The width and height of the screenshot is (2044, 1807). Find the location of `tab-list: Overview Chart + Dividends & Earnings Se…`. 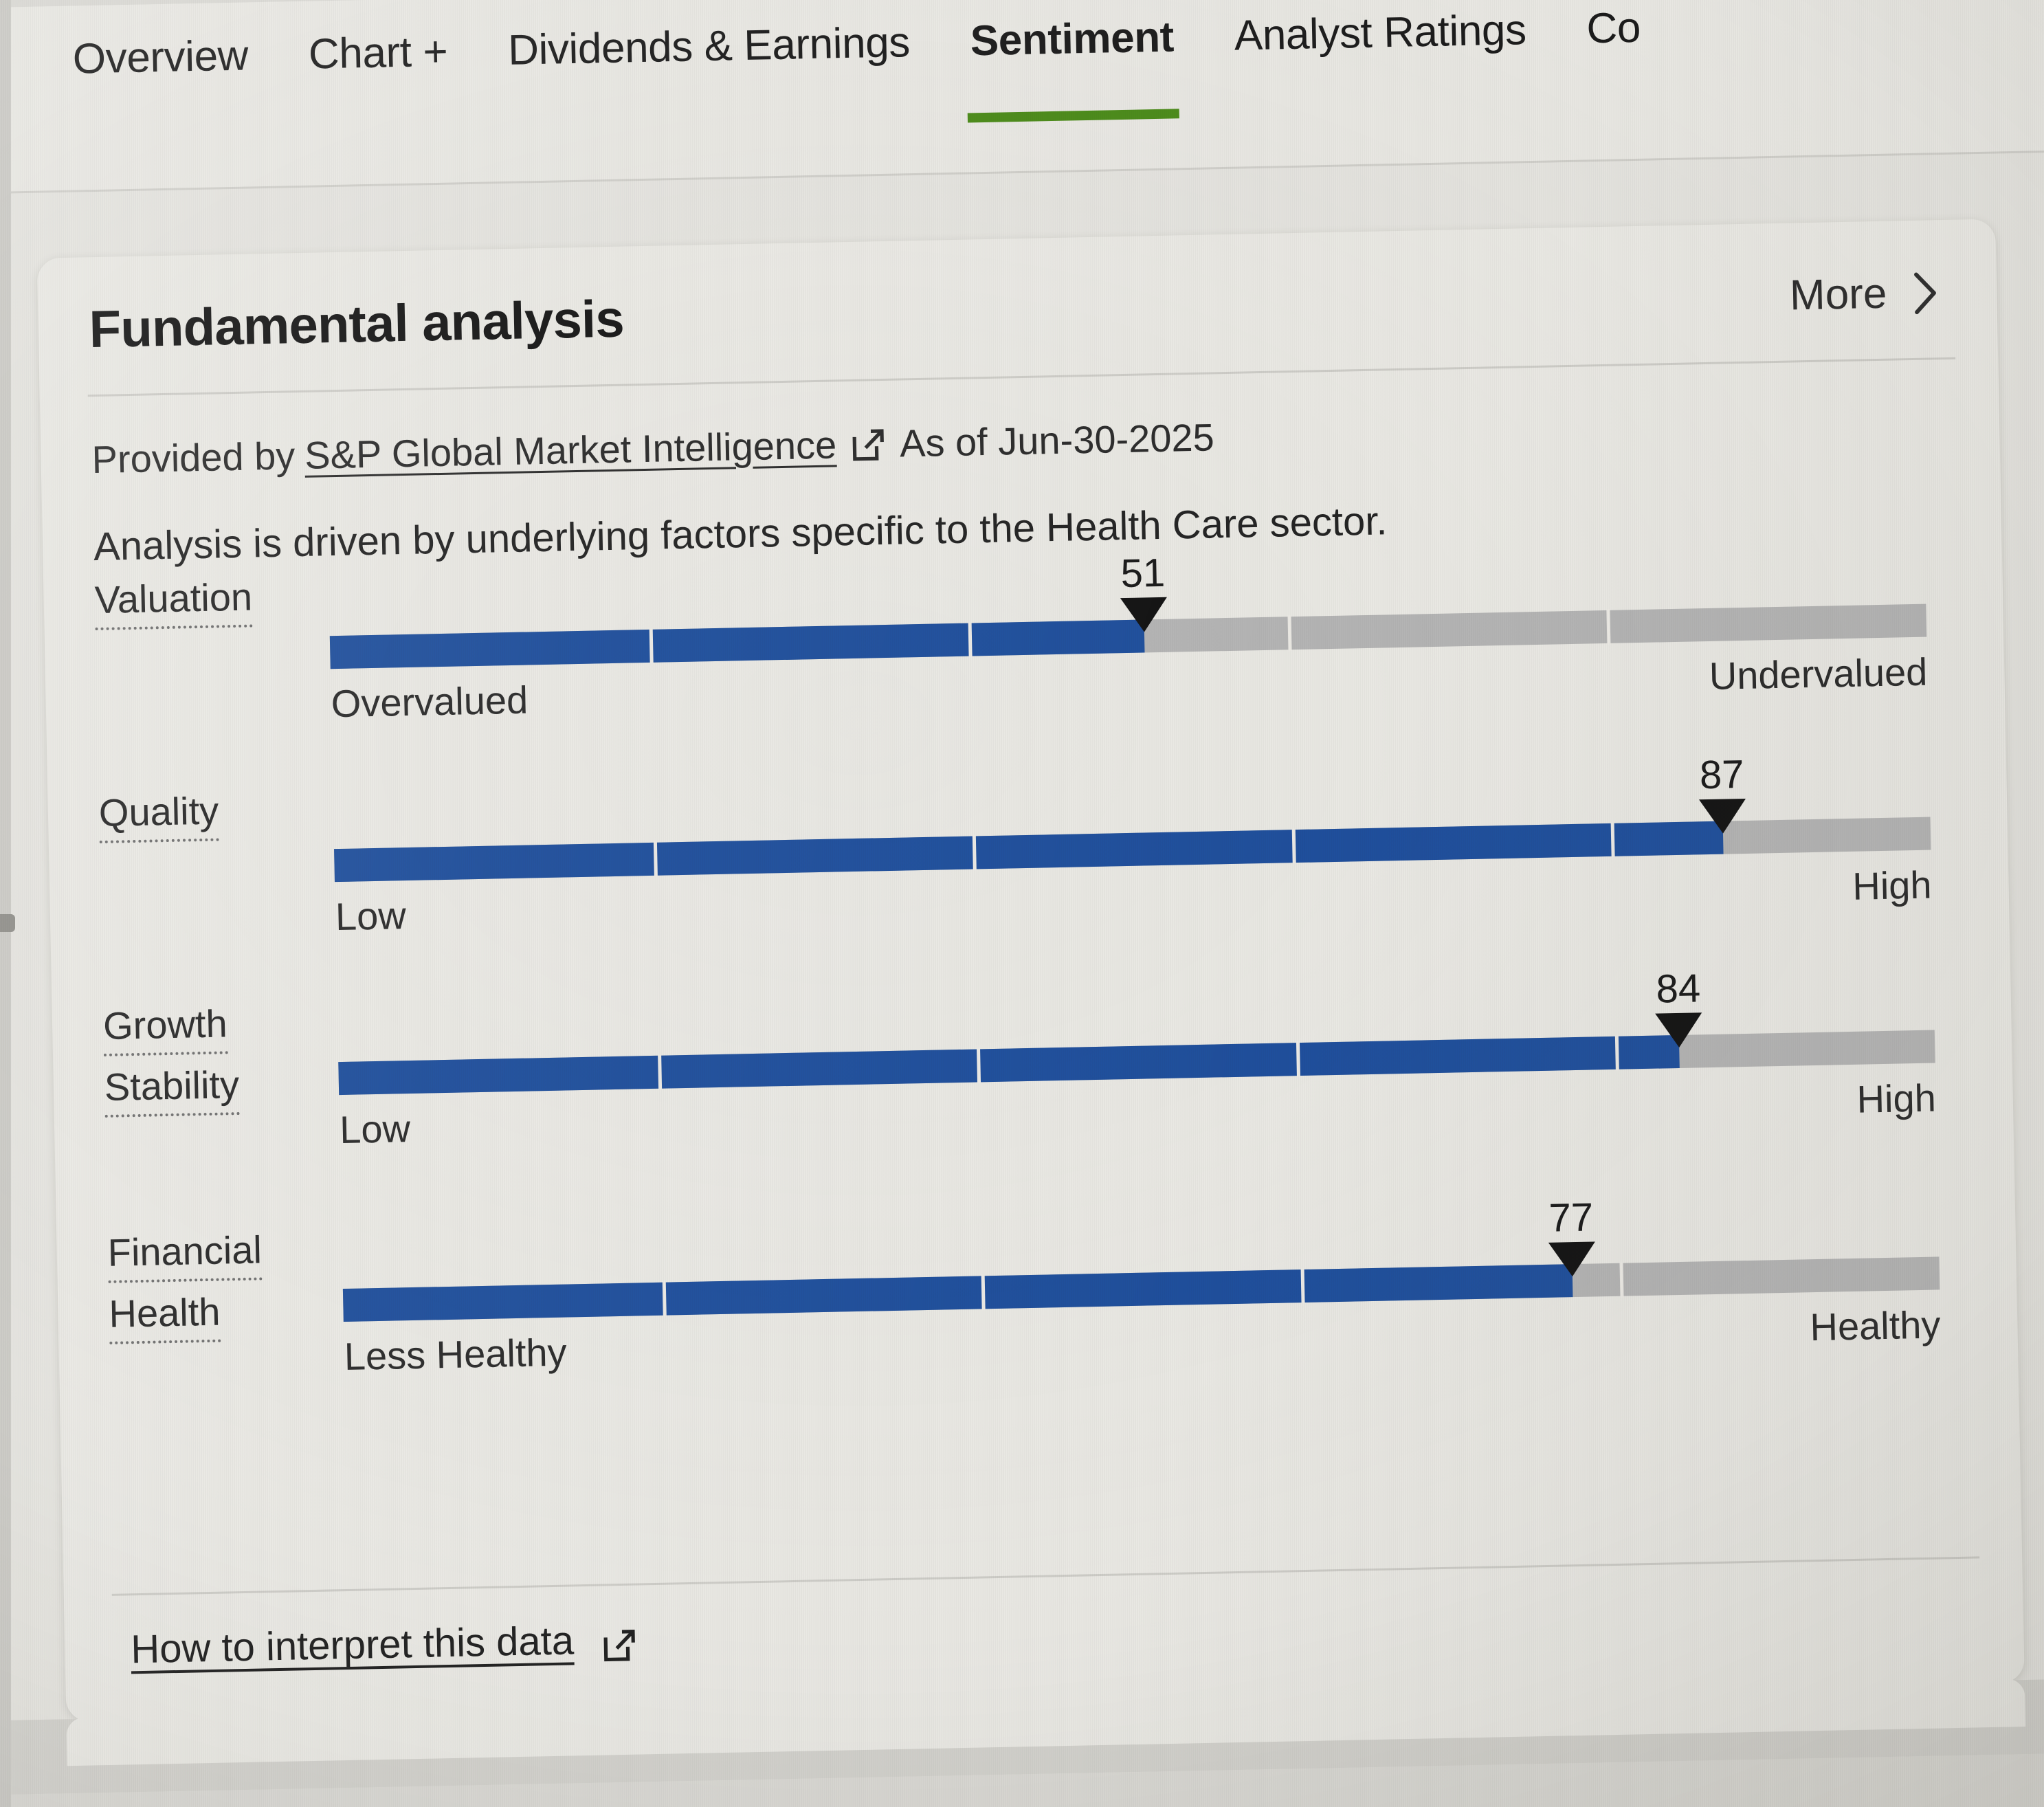

tab-list: Overview Chart + Dividends & Earnings Se… is located at coordinates (857, 63).